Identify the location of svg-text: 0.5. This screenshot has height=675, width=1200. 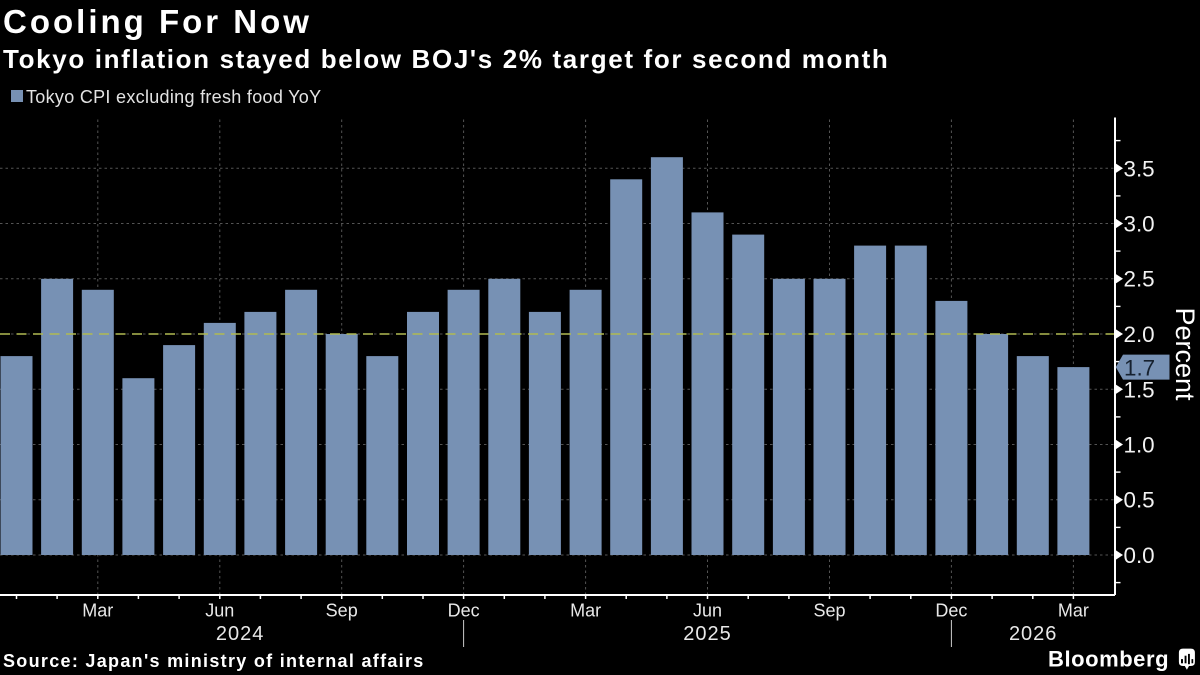
(1139, 500).